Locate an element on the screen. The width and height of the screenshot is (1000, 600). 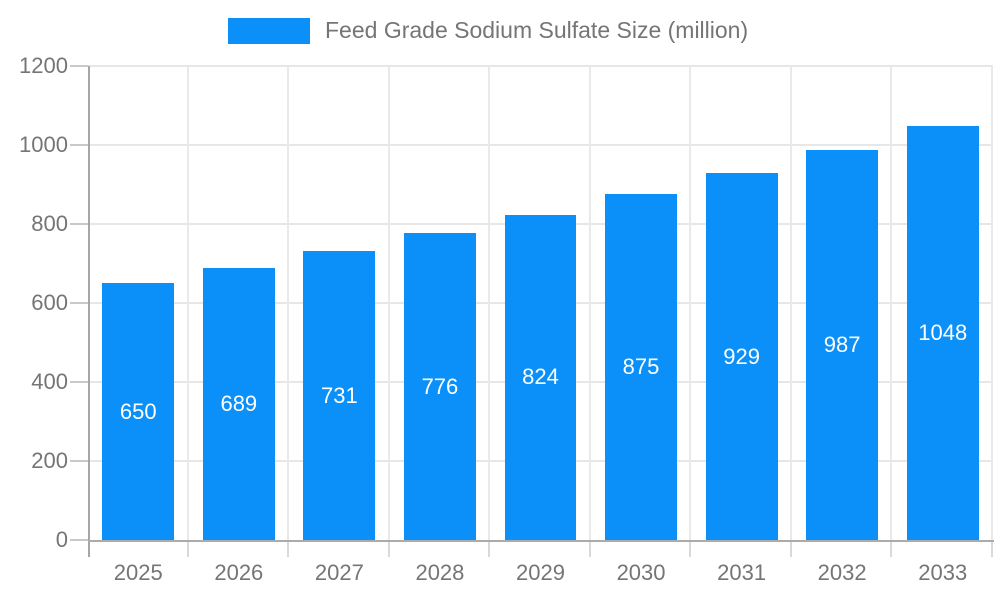
bar-2032: 987 is located at coordinates (842, 345).